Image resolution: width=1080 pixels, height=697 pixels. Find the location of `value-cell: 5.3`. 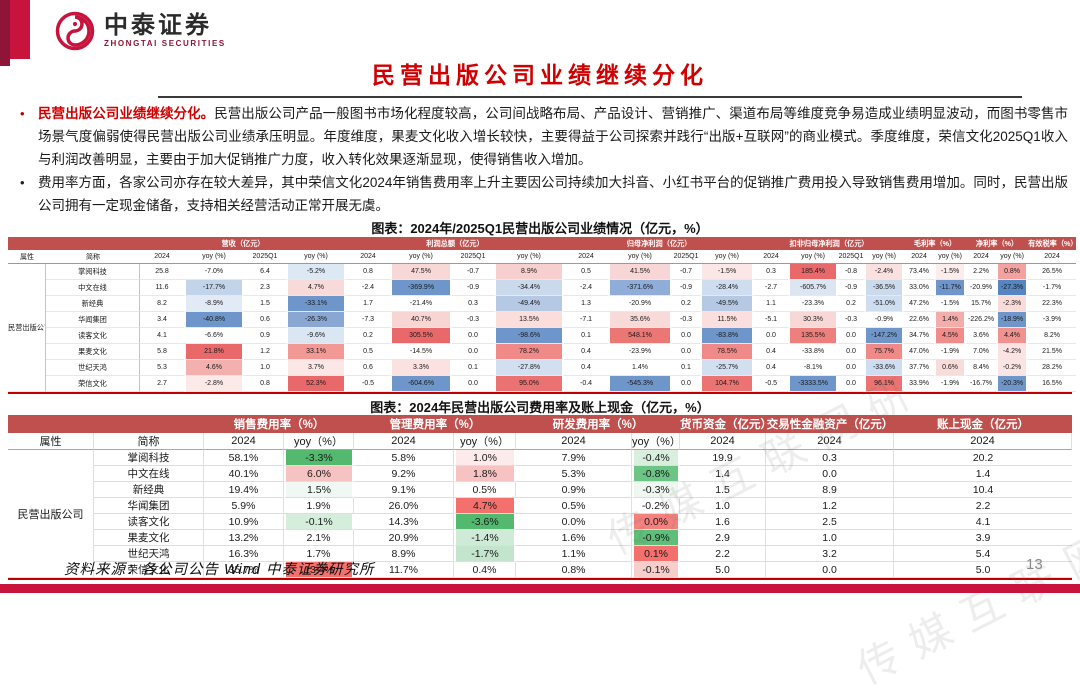

value-cell: 5.3 is located at coordinates (162, 368).